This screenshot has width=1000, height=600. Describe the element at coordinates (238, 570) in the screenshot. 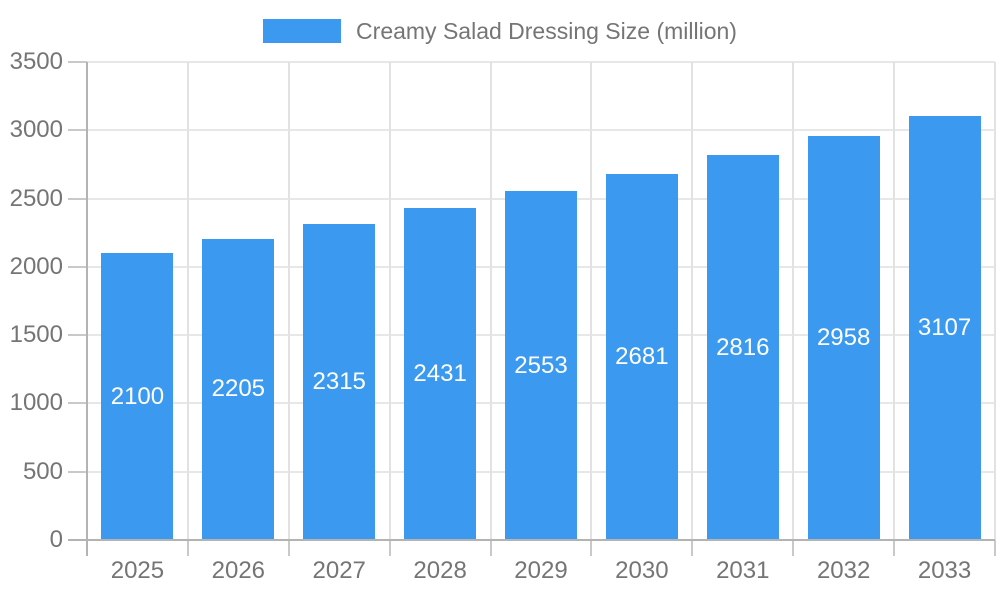

I see `x-axis-label: 2026` at that location.